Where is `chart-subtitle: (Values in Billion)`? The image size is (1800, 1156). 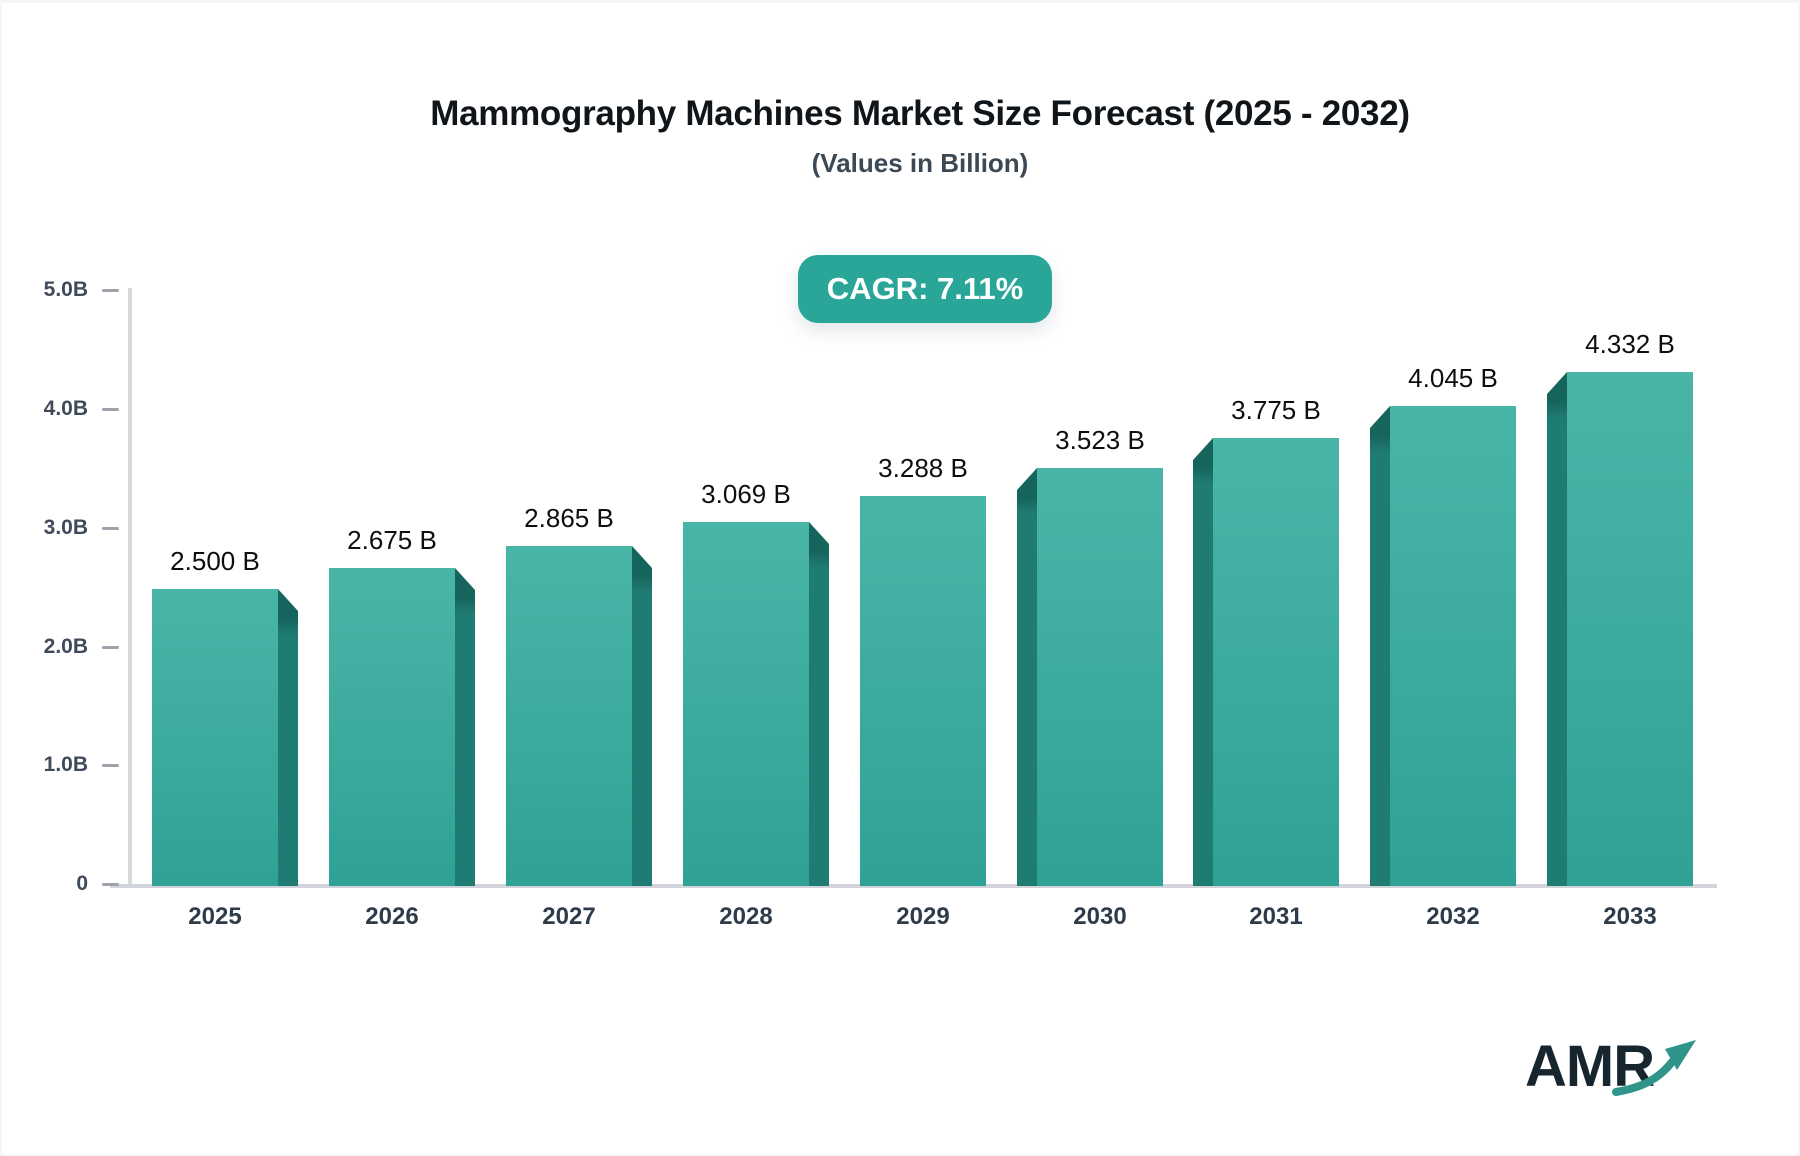 chart-subtitle: (Values in Billion) is located at coordinates (920, 163).